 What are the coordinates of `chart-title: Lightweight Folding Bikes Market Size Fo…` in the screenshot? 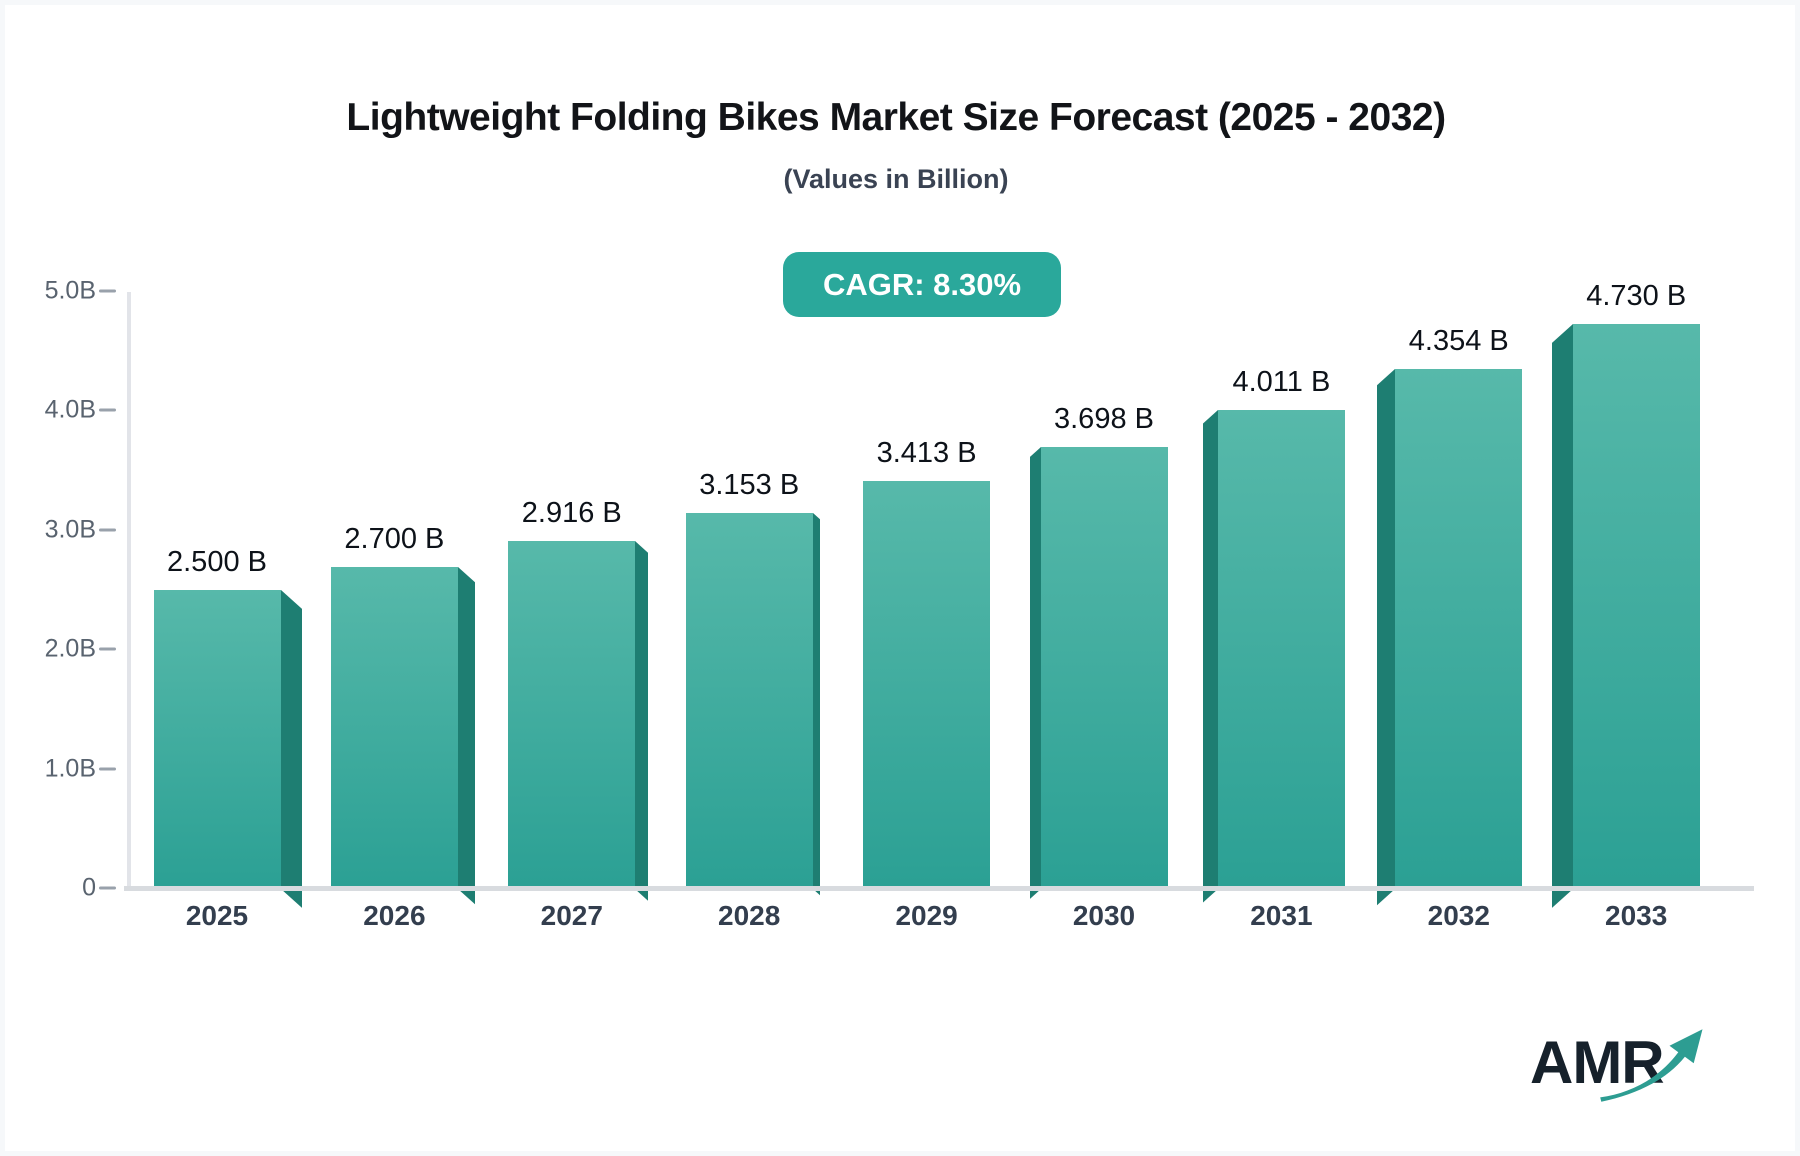 It's located at (896, 117).